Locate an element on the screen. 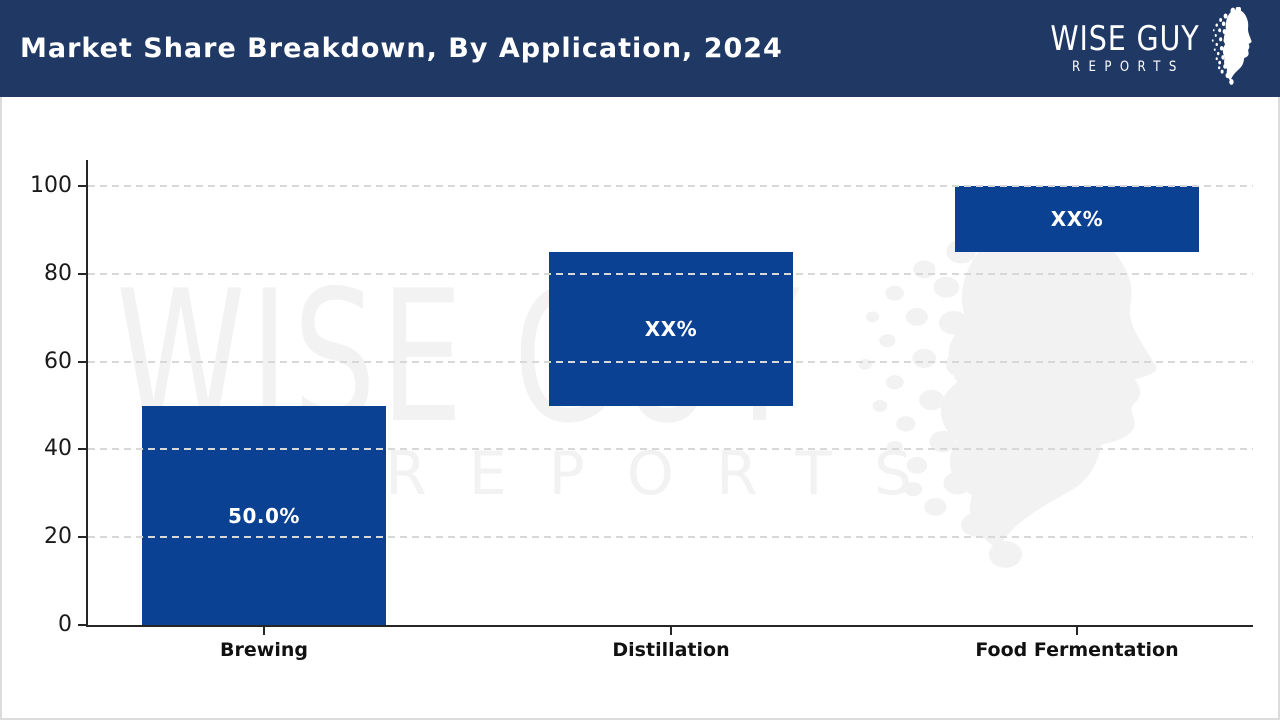 The width and height of the screenshot is (1280, 720). y-axis-tick-label-text: 80 is located at coordinates (58, 273).